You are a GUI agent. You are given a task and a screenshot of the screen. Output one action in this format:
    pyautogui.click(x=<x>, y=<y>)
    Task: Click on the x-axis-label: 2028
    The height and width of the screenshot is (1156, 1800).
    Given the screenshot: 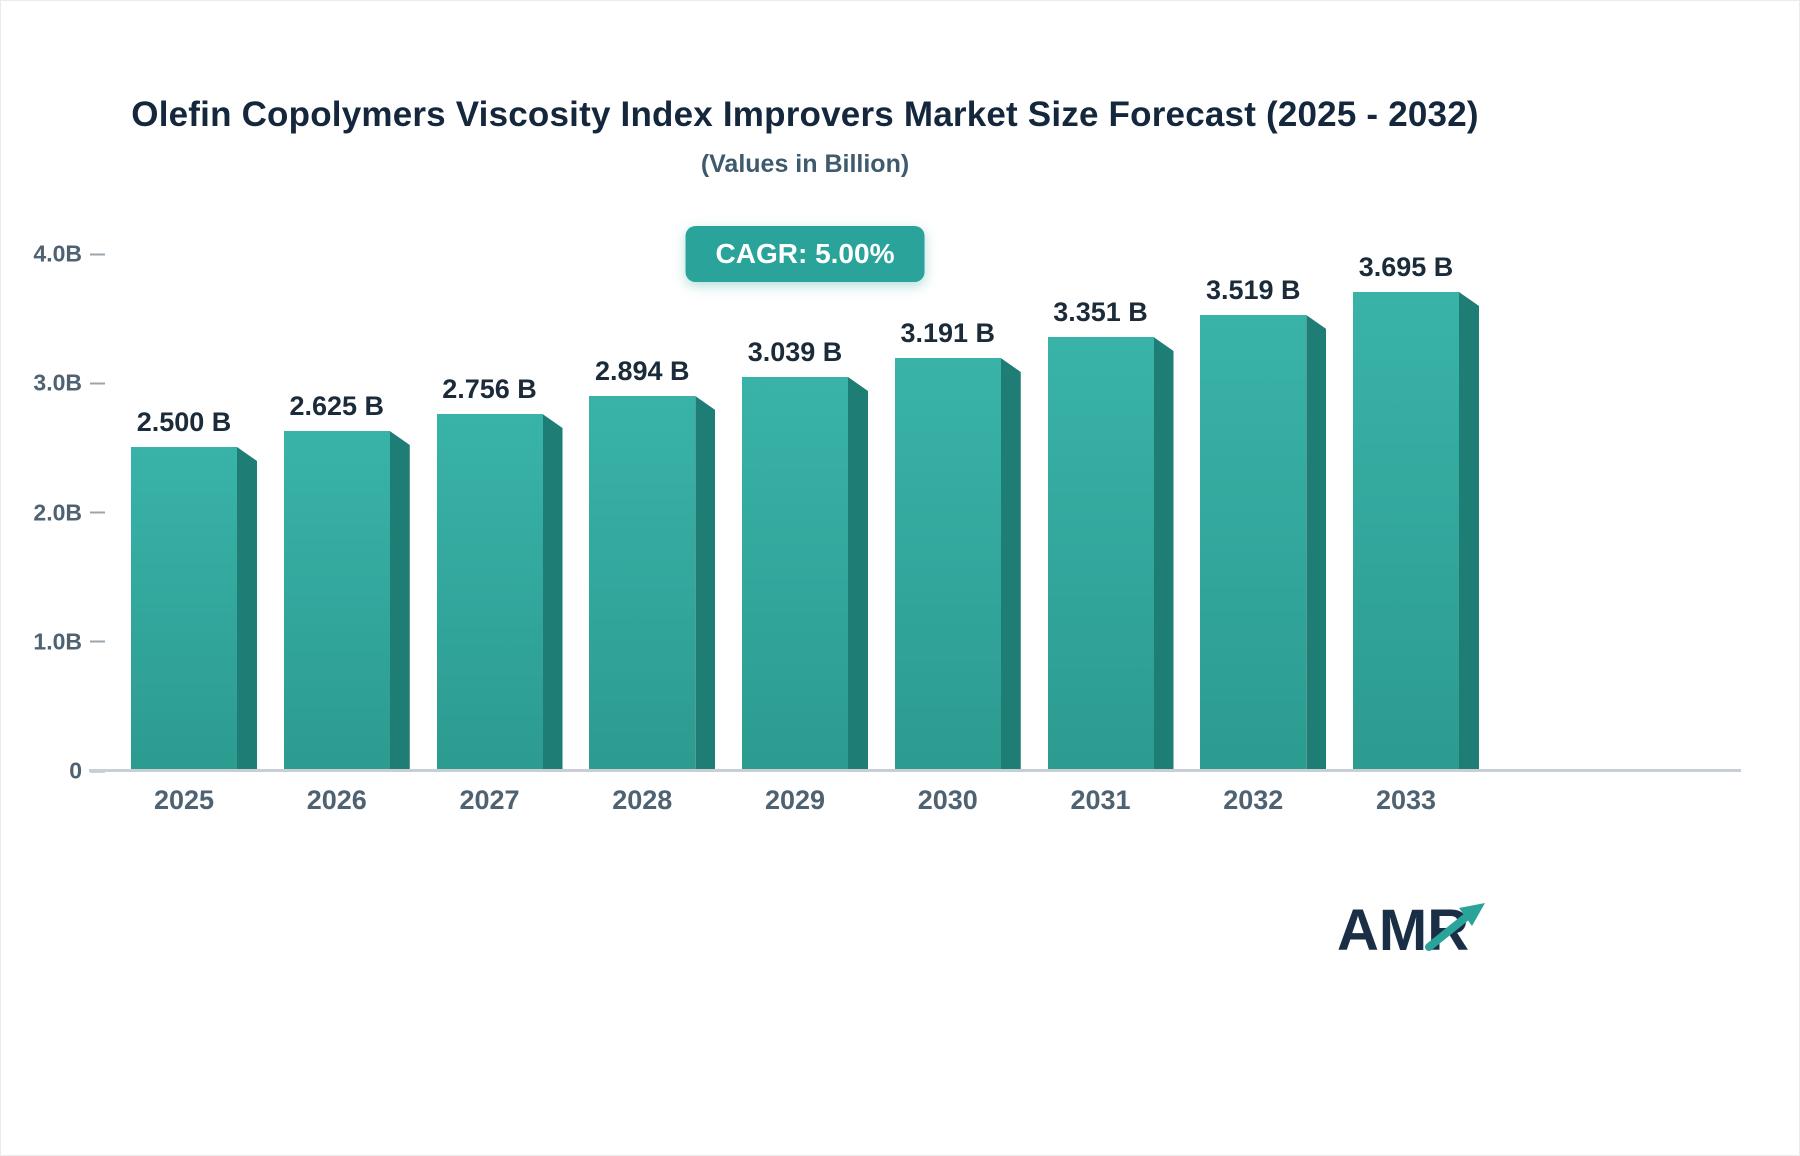 What is the action you would take?
    pyautogui.click(x=642, y=800)
    